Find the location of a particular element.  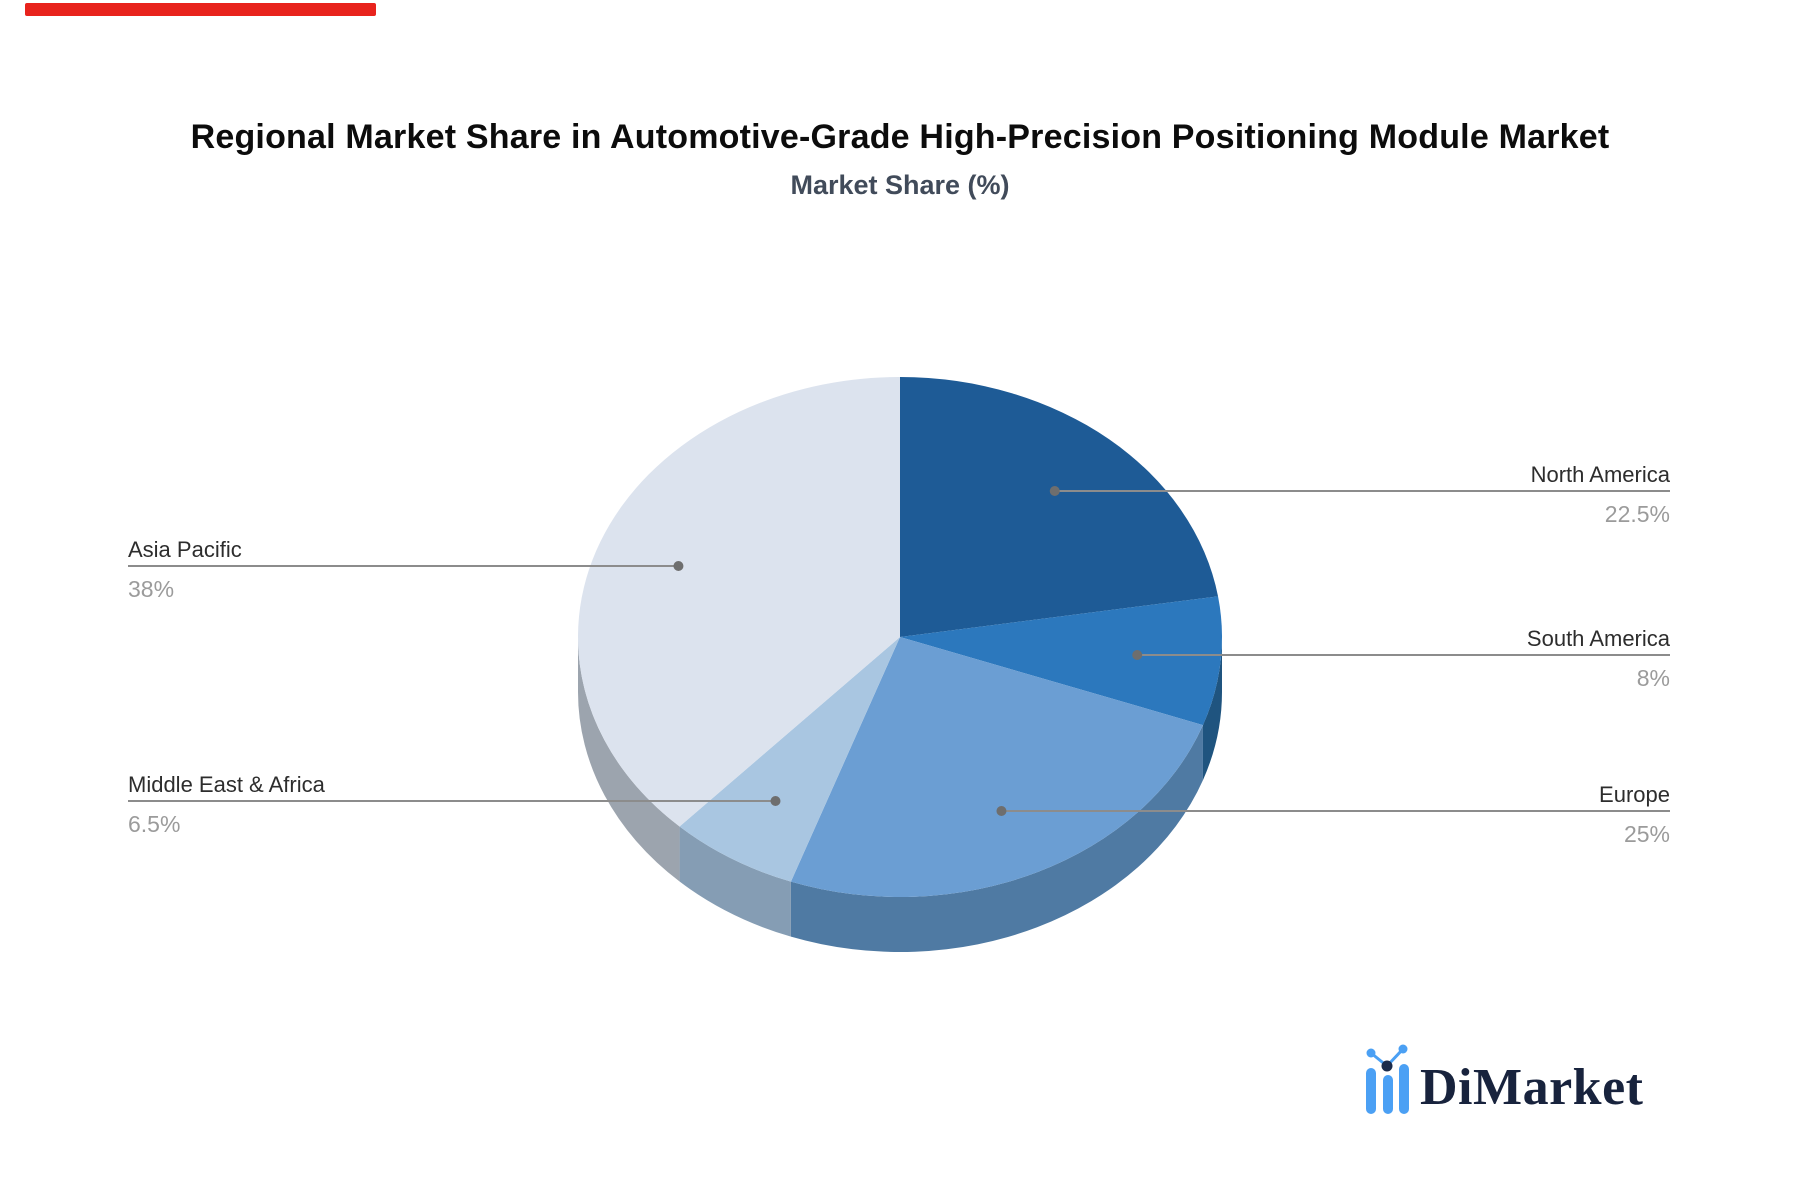

pie-walls is located at coordinates (900, 795).